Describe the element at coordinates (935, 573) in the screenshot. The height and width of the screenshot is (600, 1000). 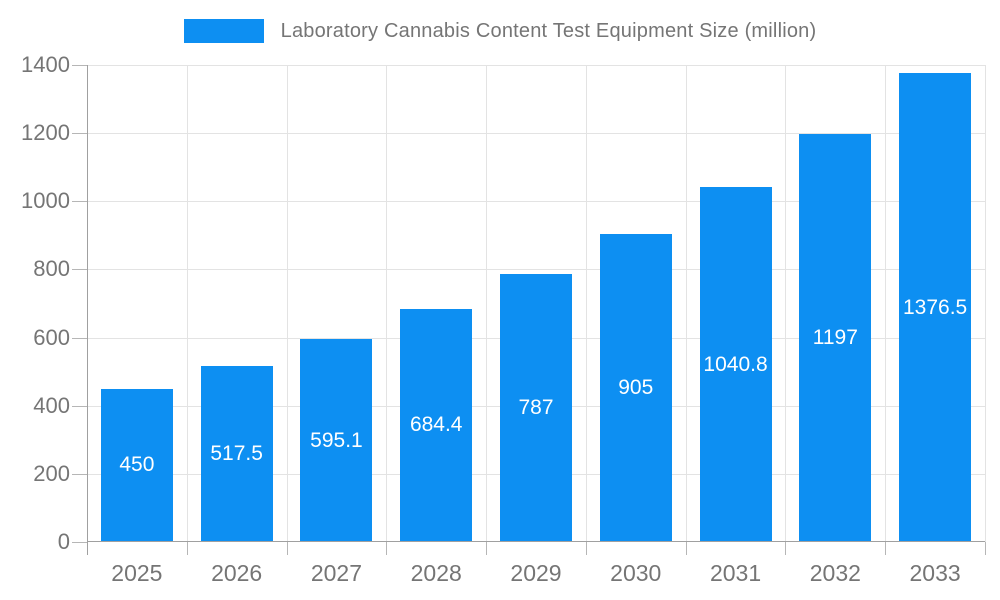
I see `x-axis-category-label: 2033` at that location.